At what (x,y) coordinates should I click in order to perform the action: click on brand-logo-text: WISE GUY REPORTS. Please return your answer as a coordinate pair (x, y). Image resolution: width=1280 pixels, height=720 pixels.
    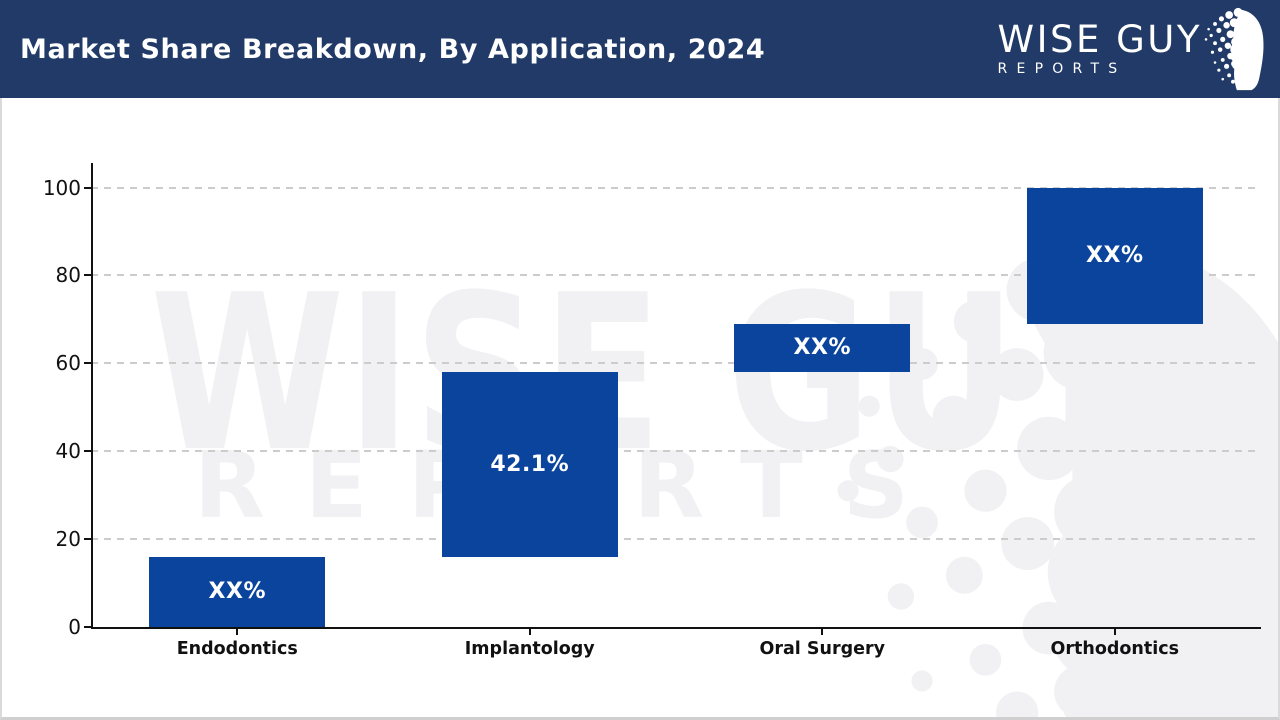
    Looking at the image, I should click on (1099, 47).